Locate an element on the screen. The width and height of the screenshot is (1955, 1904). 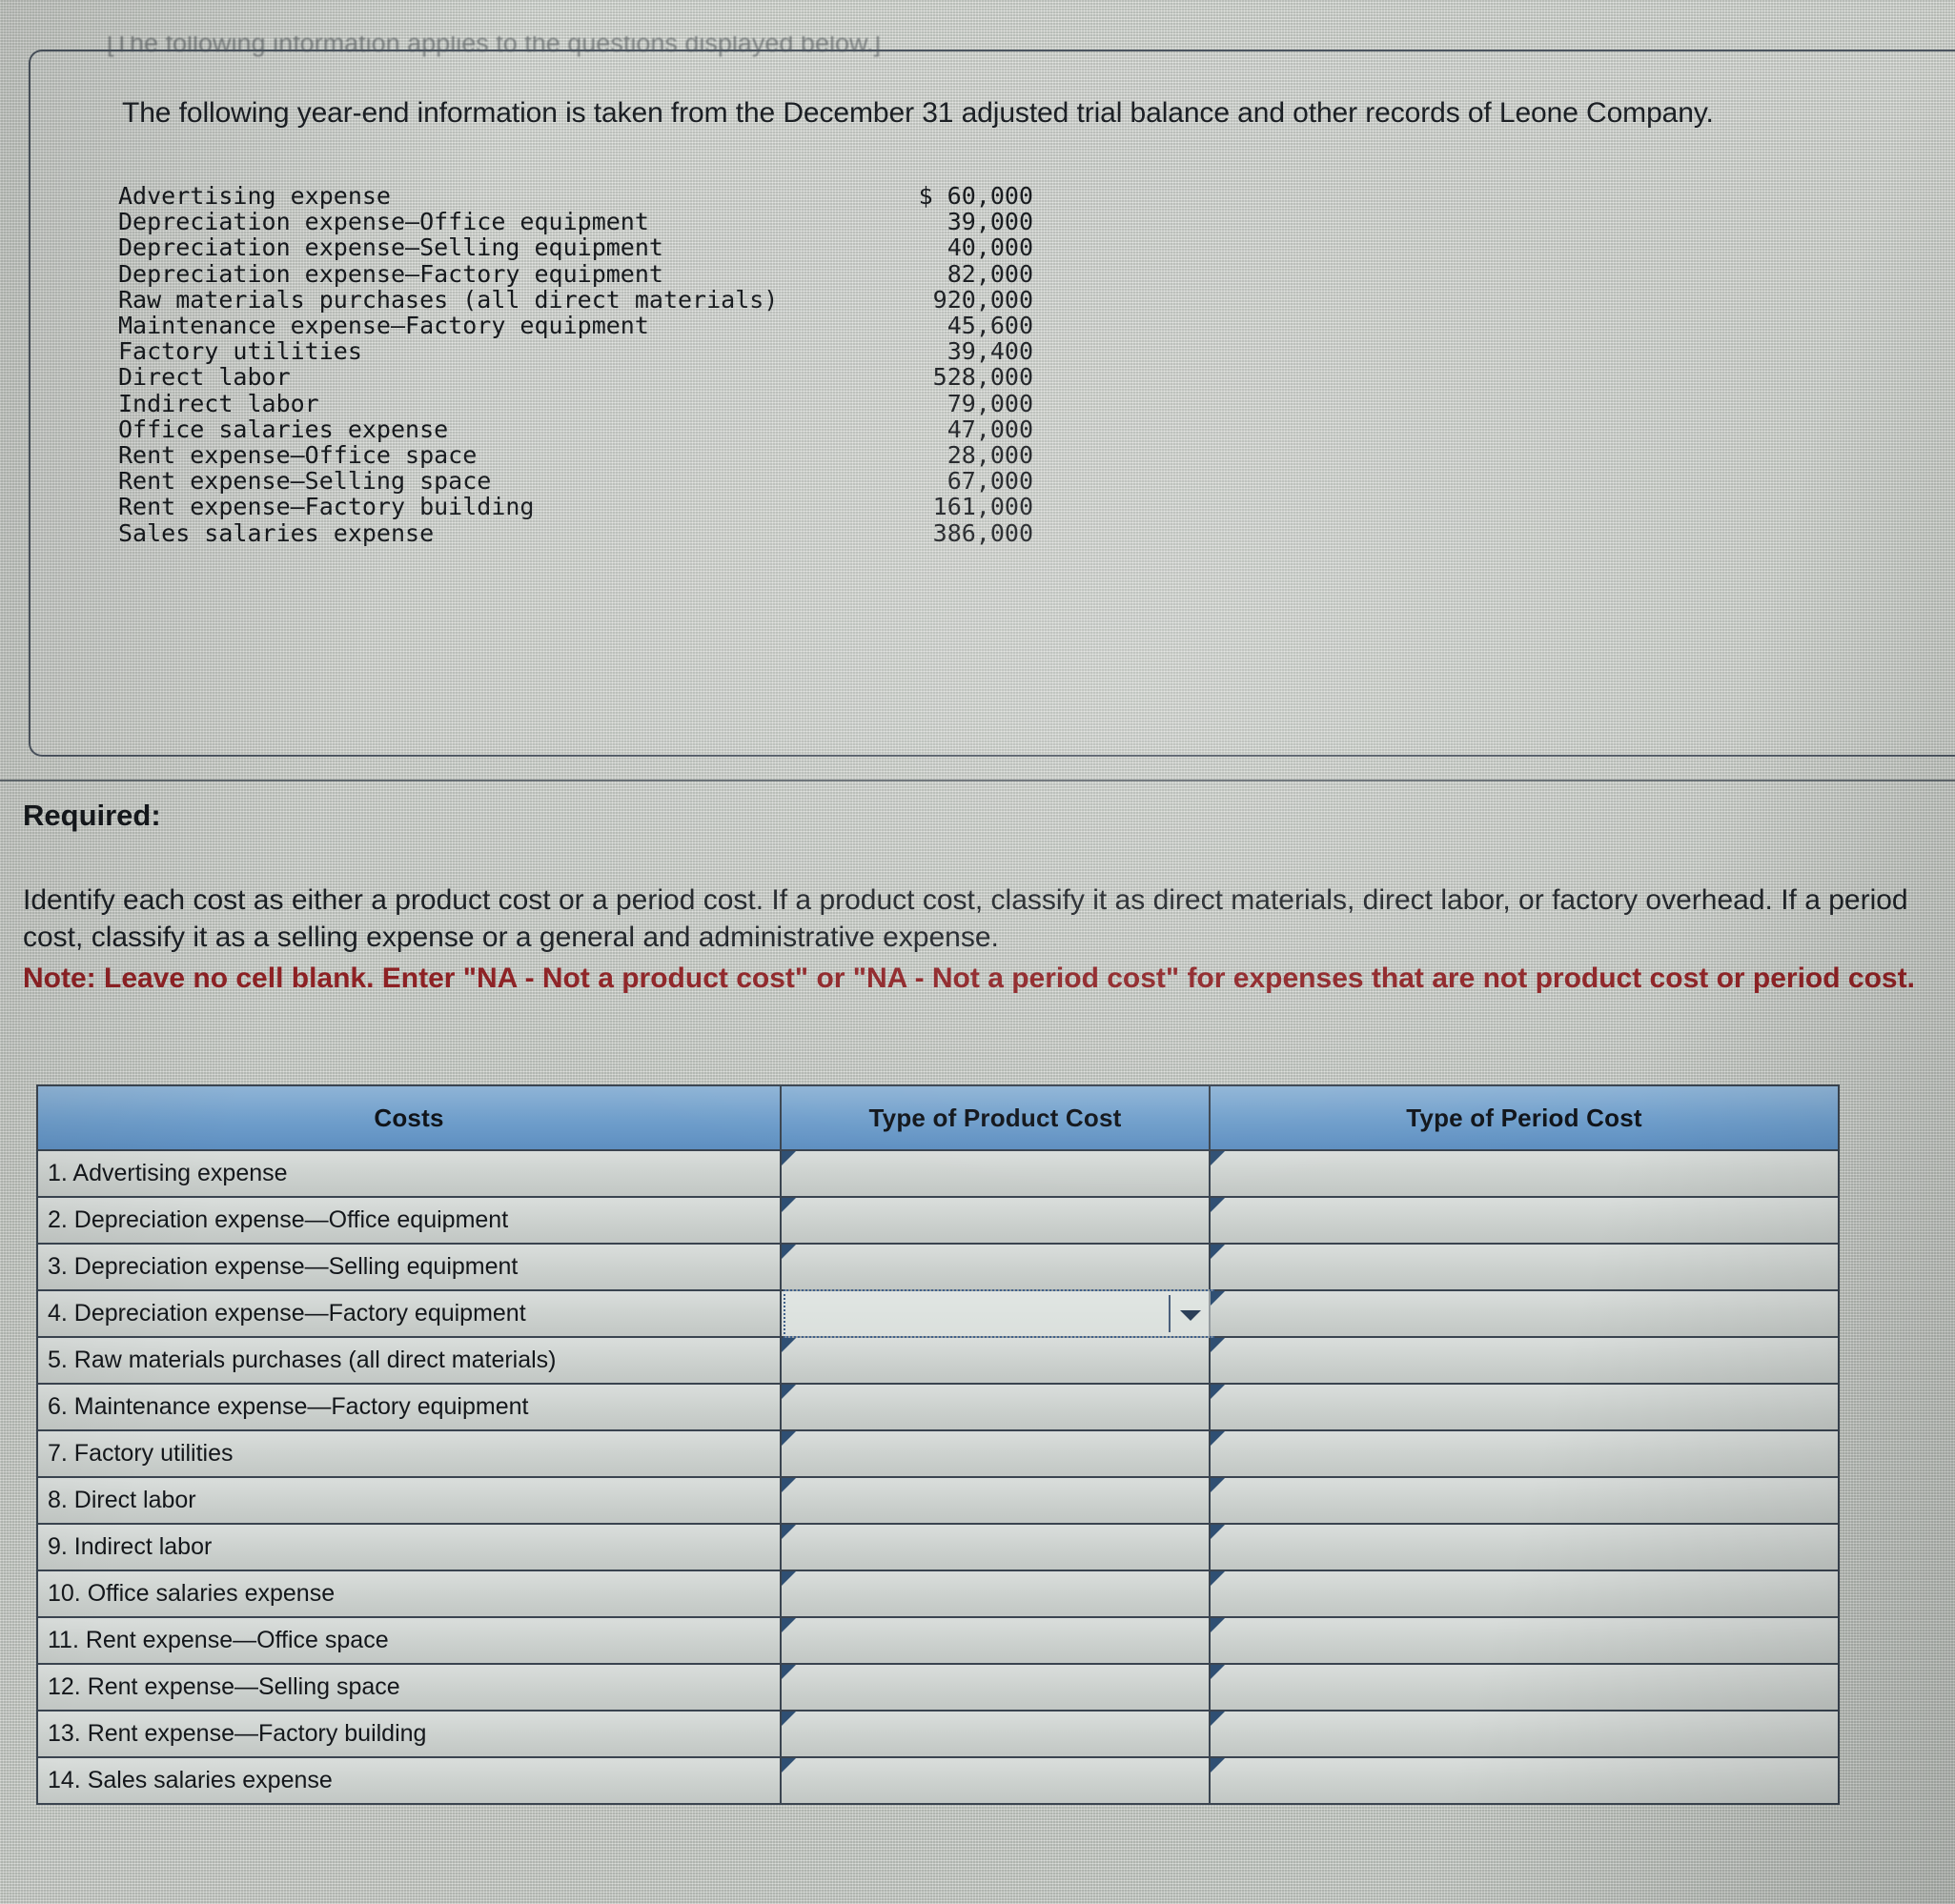
table-row: 10. Office salaries expense is located at coordinates (938, 1594).